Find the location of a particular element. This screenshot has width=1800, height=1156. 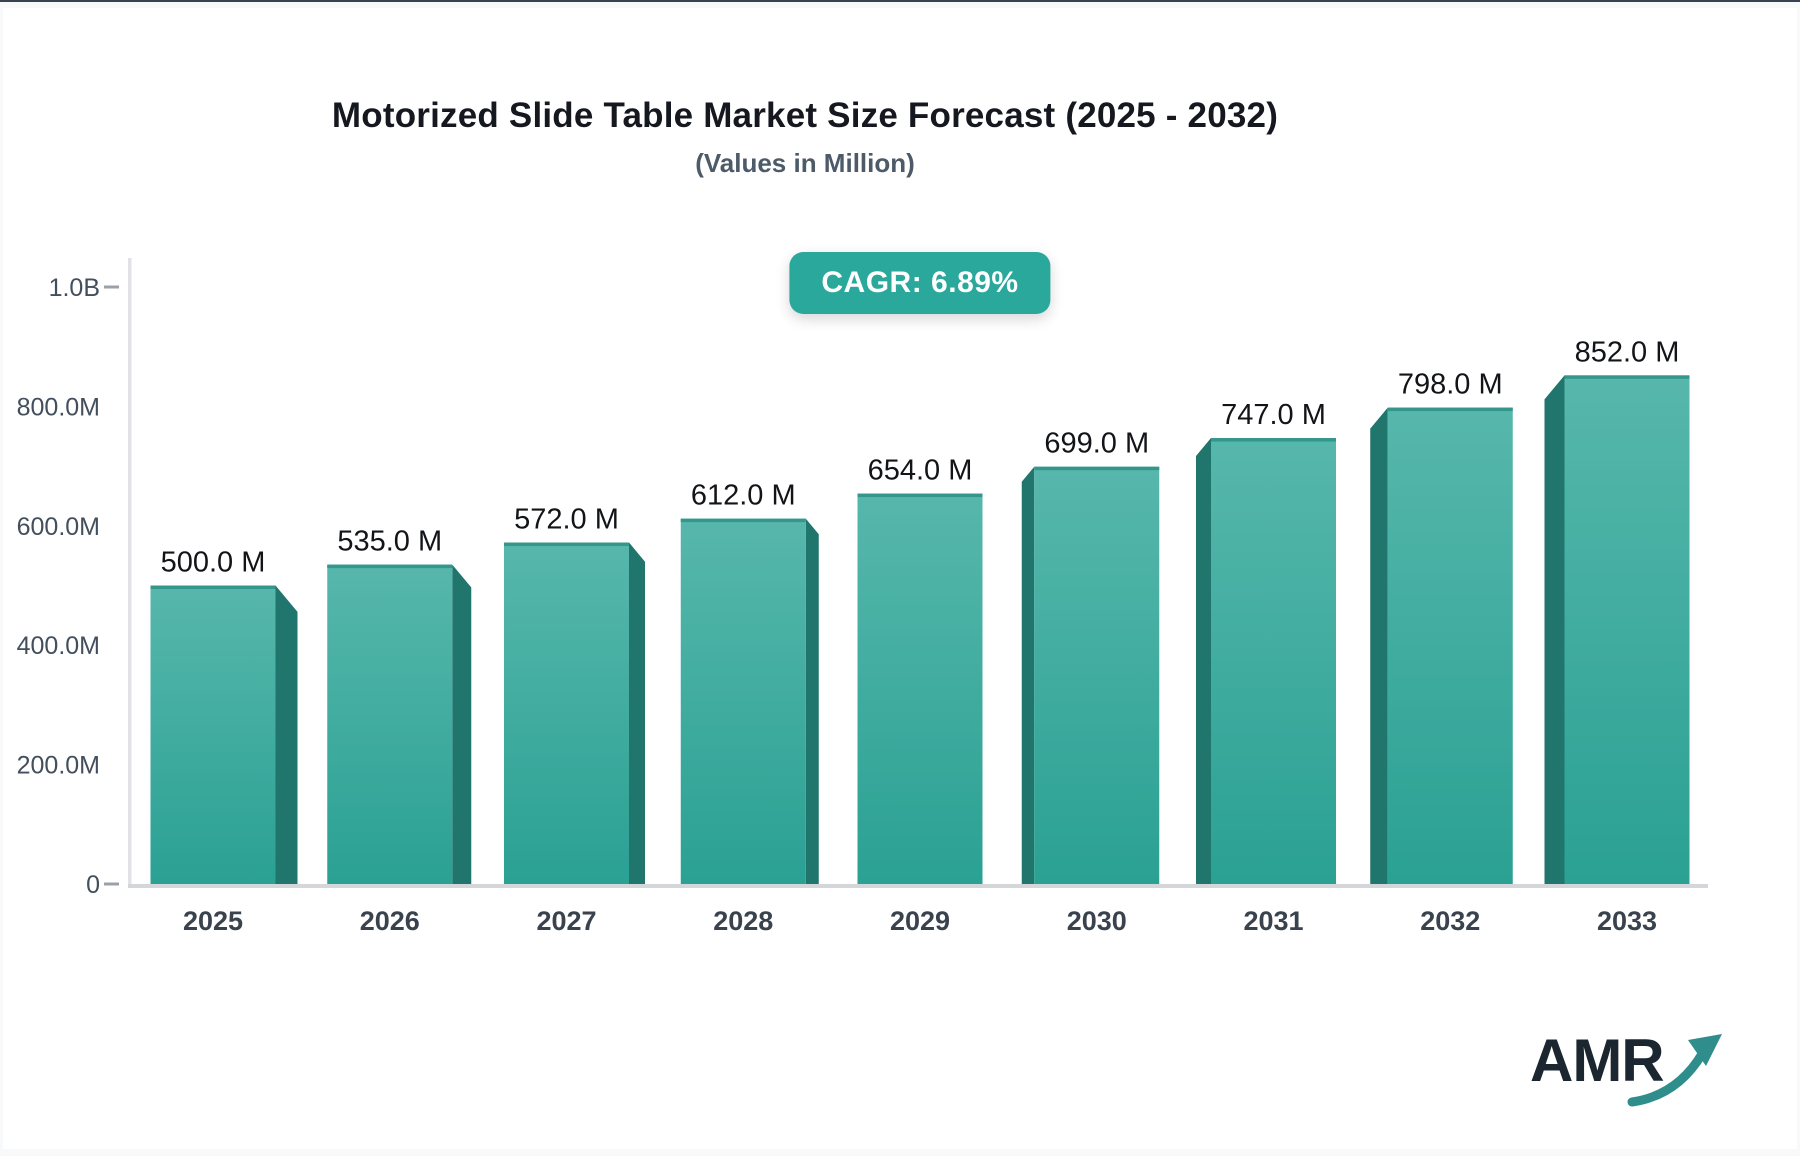

cagr-badge: CAGR: 6.89% is located at coordinates (920, 283).